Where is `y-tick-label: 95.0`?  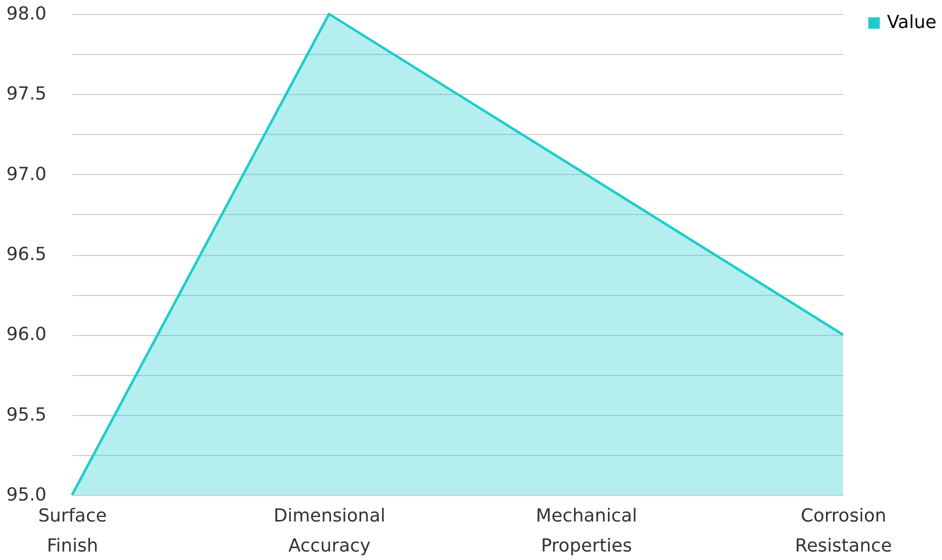
y-tick-label: 95.0 is located at coordinates (26, 495).